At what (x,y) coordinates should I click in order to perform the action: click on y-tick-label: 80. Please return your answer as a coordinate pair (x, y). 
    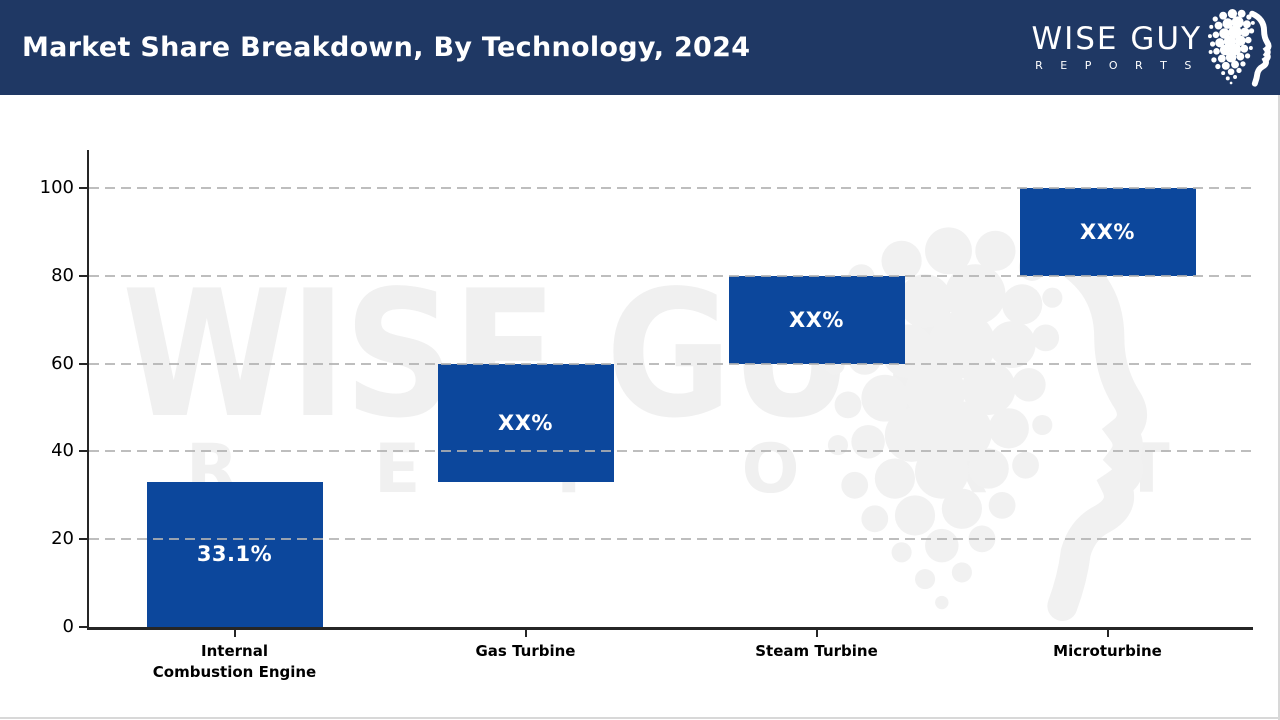
    Looking at the image, I should click on (62, 275).